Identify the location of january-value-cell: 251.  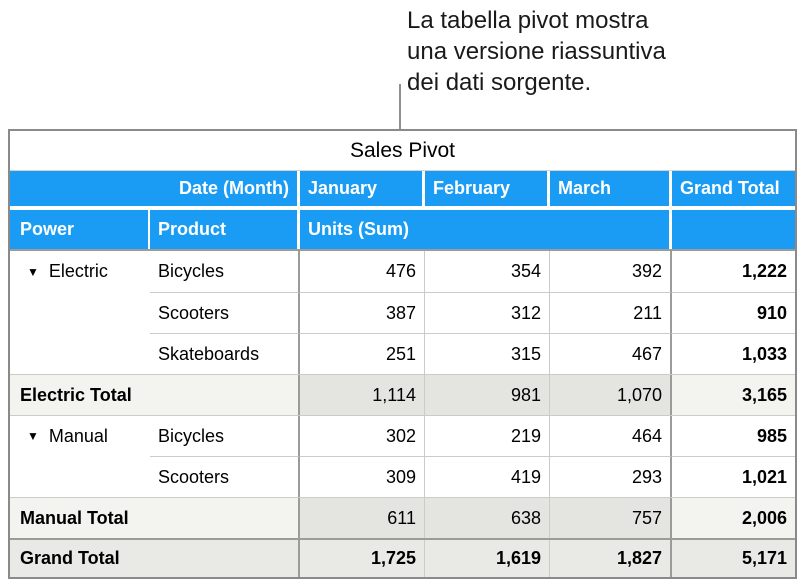
(362, 353).